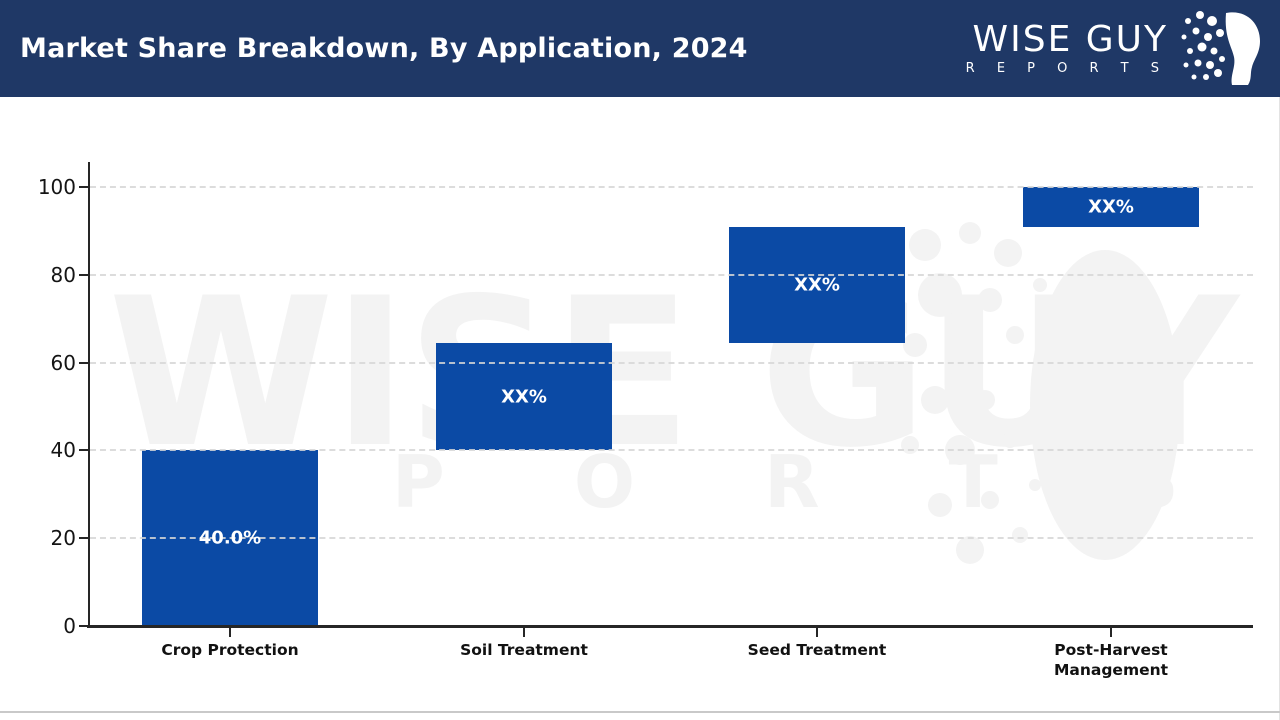 This screenshot has width=1280, height=720. I want to click on bar-value-label-4: XX%, so click(1111, 207).